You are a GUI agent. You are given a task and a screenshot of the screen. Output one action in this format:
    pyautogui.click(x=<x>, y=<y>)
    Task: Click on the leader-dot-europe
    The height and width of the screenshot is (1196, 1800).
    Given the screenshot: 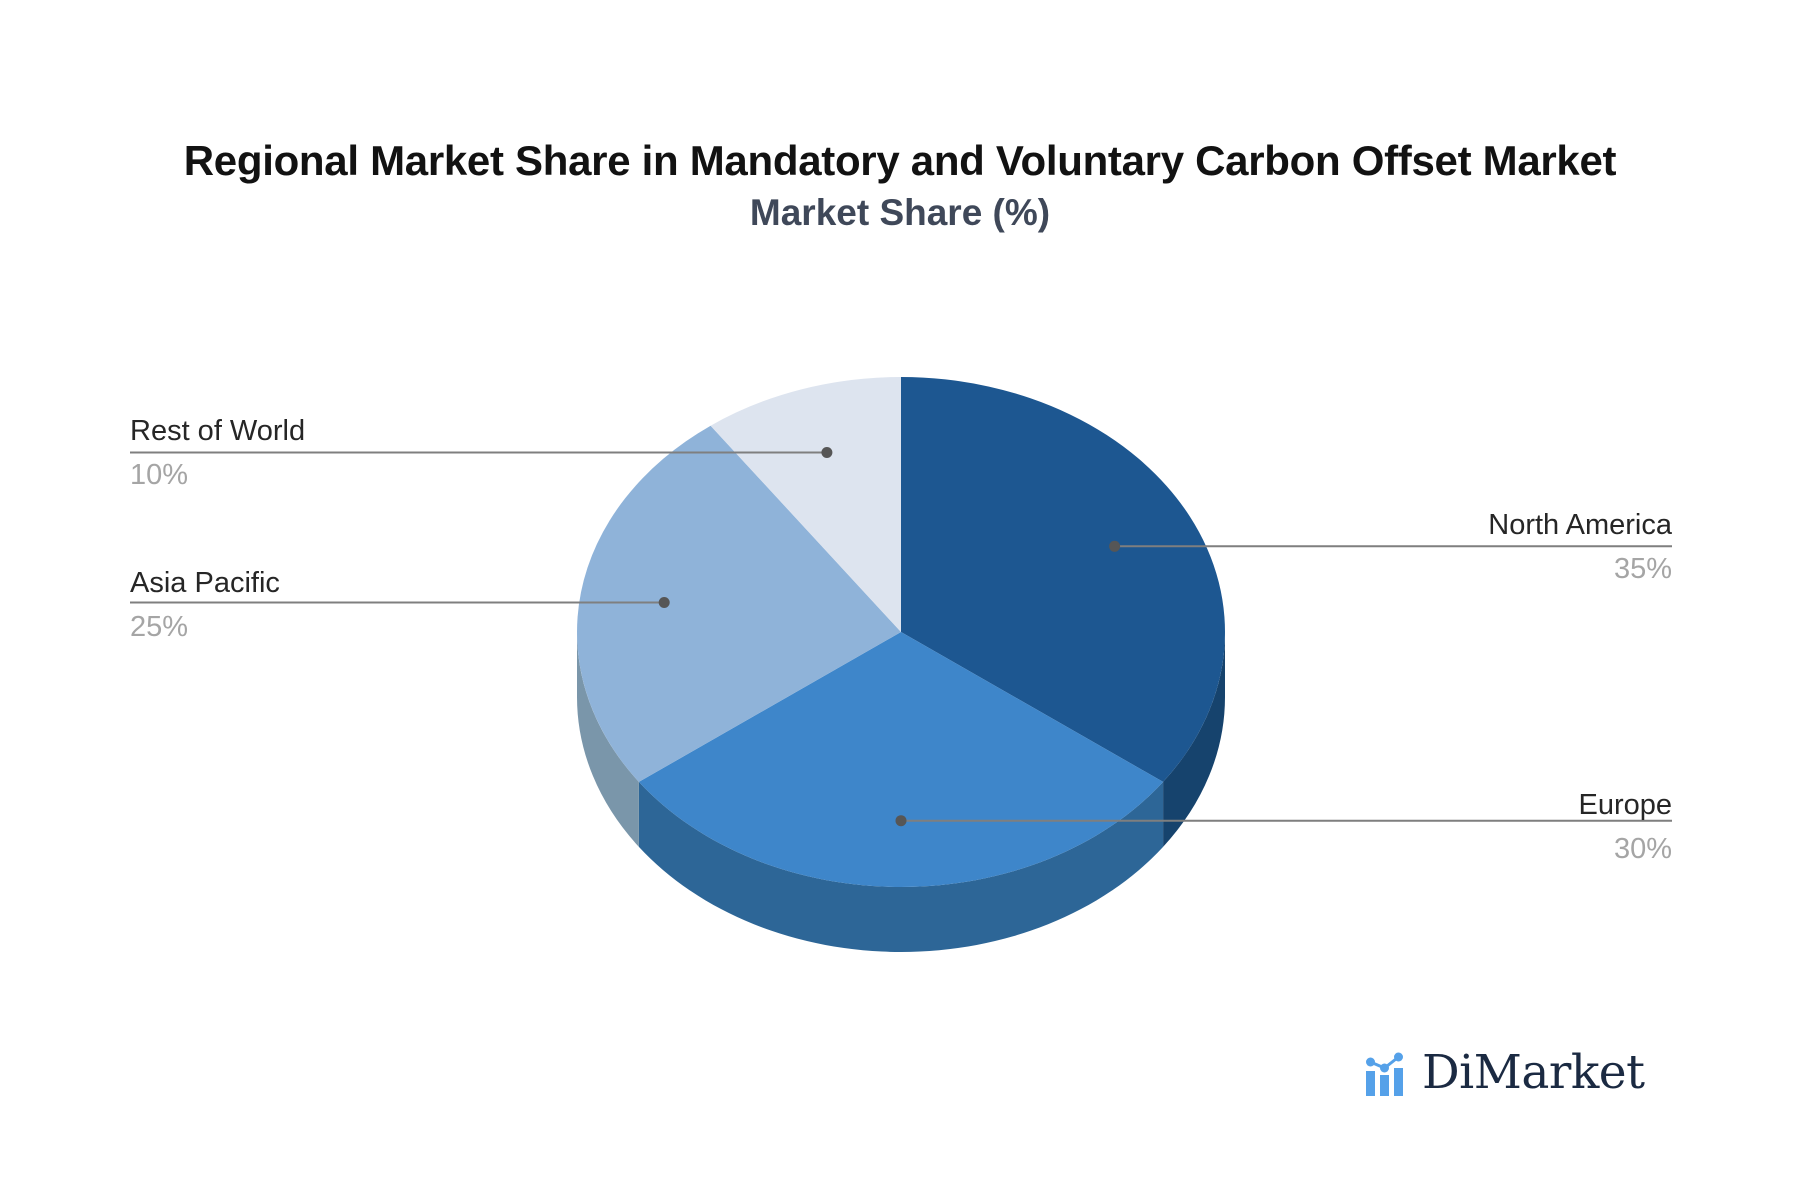 What is the action you would take?
    pyautogui.click(x=901, y=821)
    